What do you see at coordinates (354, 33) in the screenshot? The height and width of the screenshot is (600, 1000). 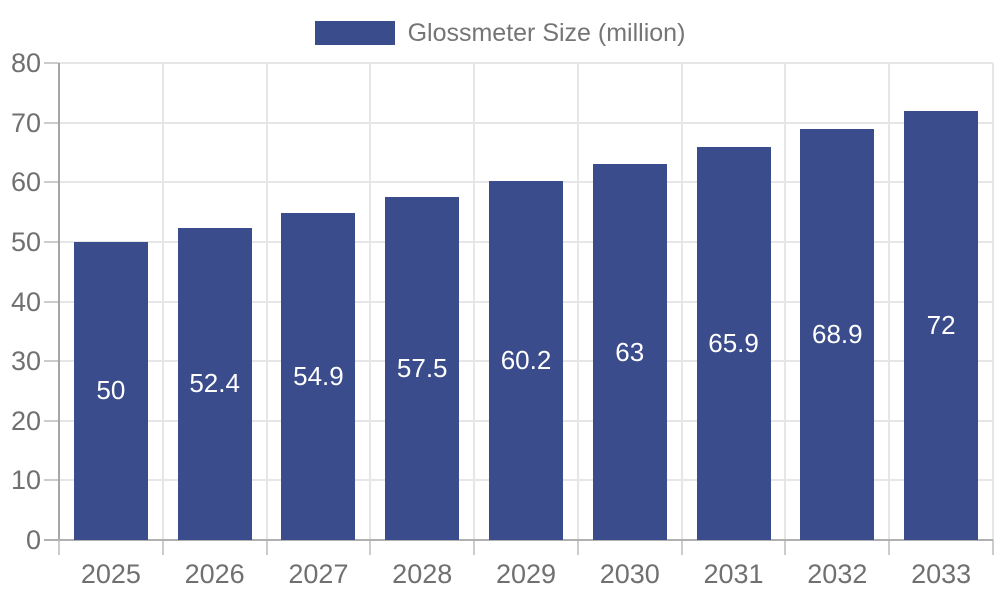 I see `legend-swatch` at bounding box center [354, 33].